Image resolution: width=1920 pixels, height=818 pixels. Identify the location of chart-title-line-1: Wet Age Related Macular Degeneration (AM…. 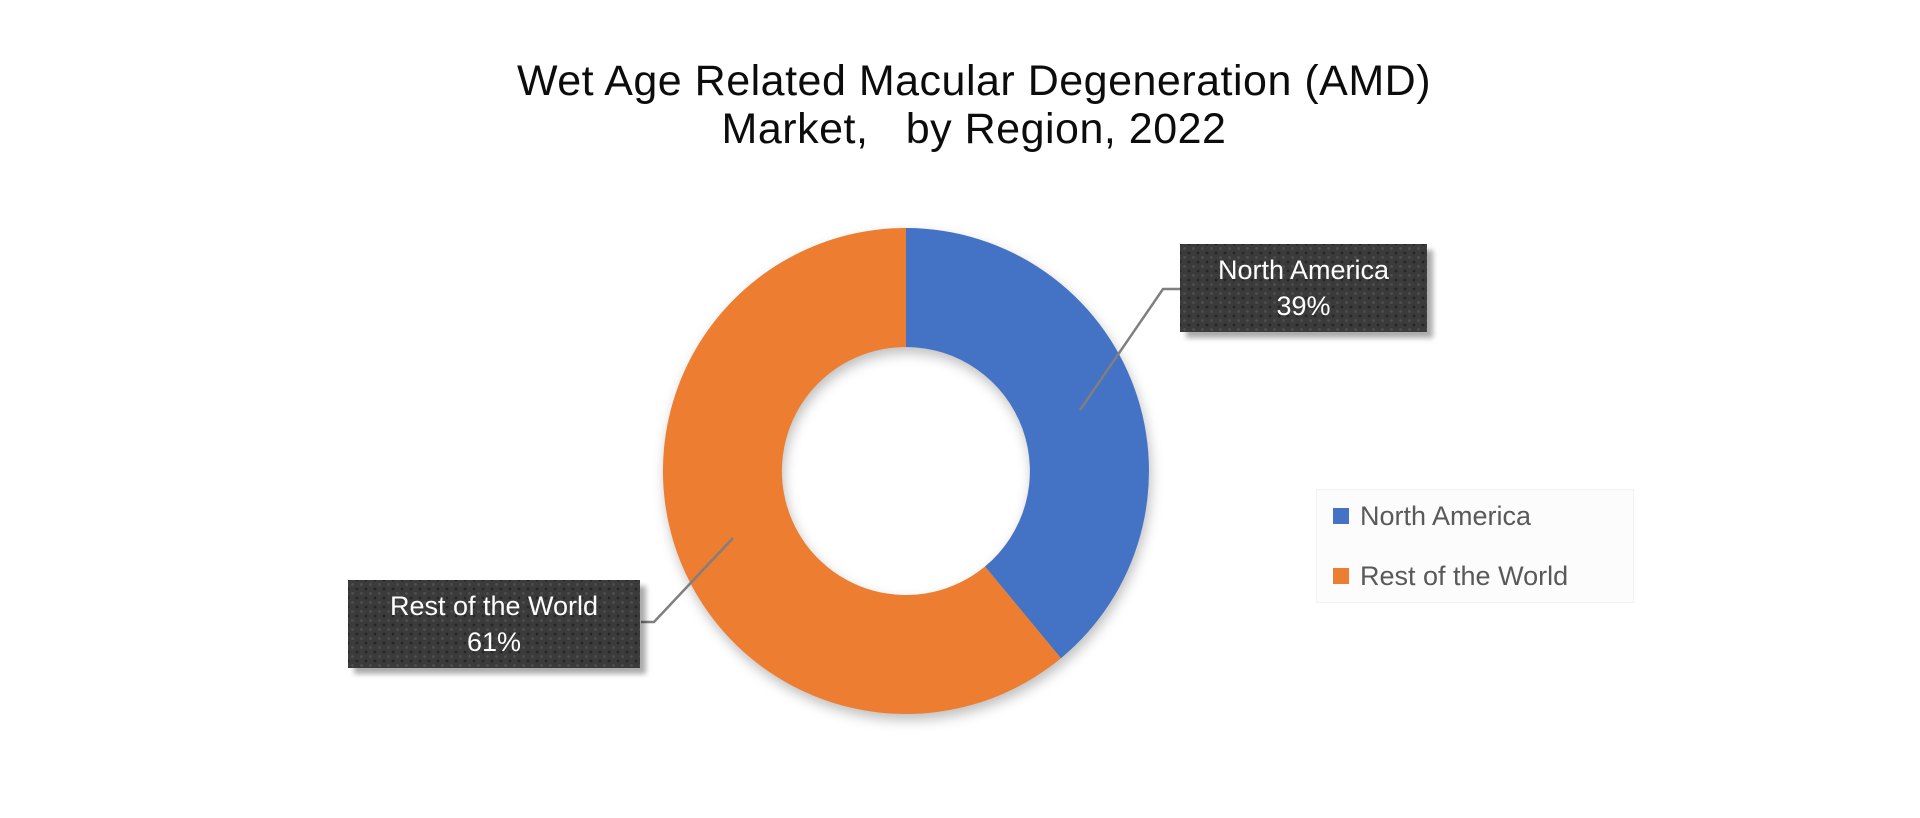
(974, 81).